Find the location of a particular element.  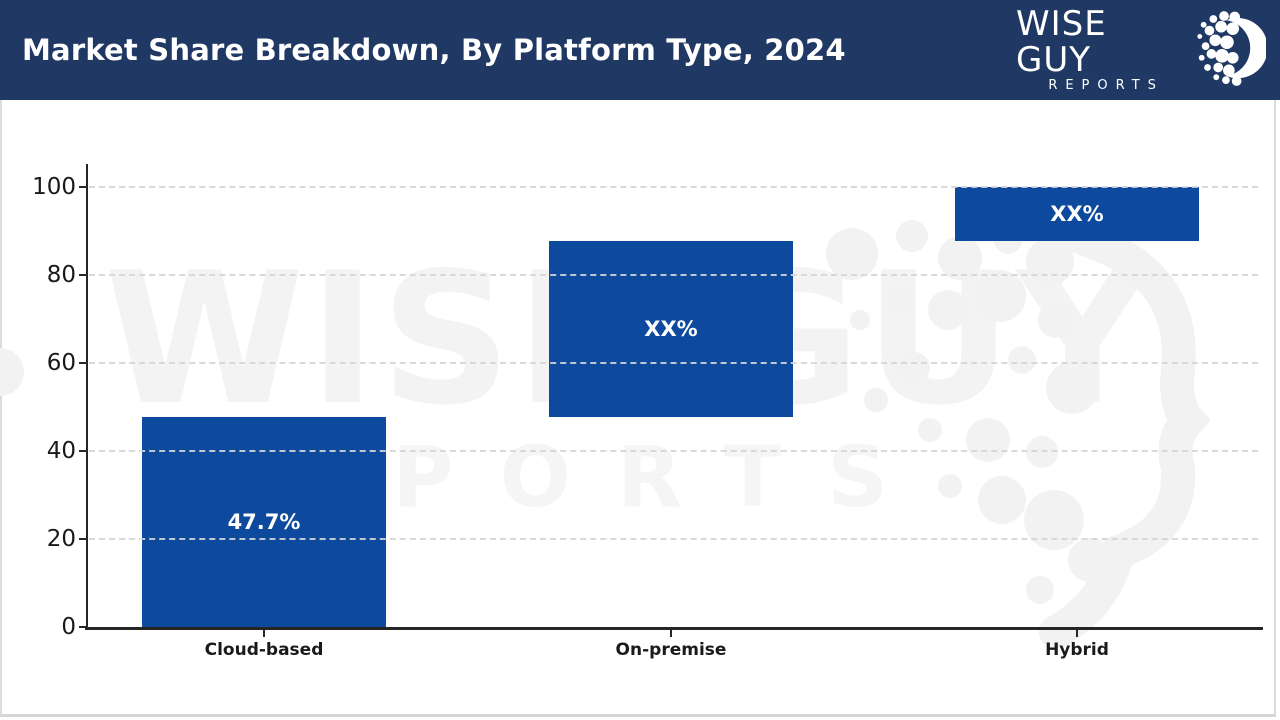

logo-text: WISE GUY REPORTS is located at coordinates (1102, 50).